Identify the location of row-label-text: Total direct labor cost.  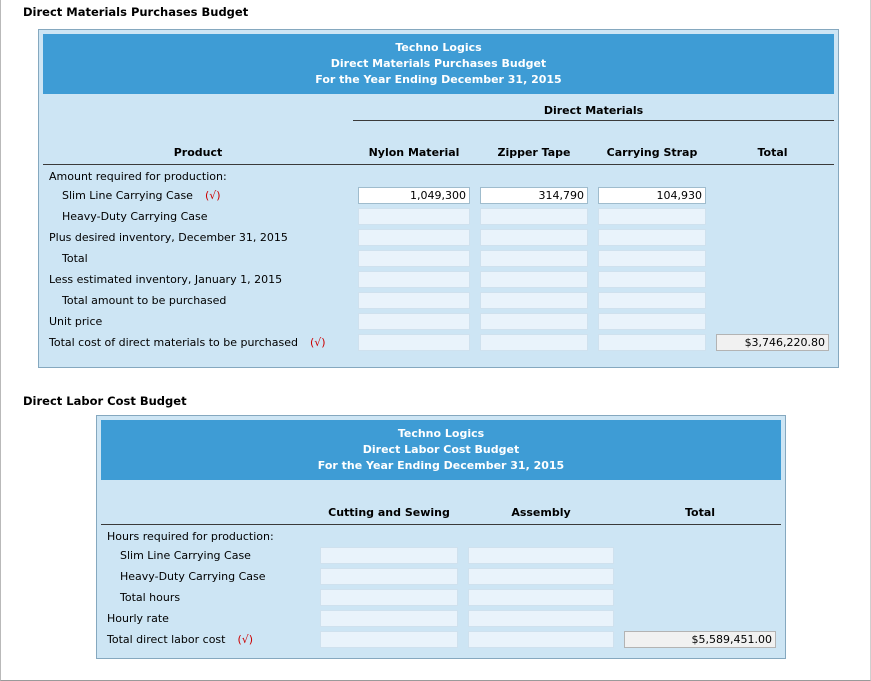
(166, 639).